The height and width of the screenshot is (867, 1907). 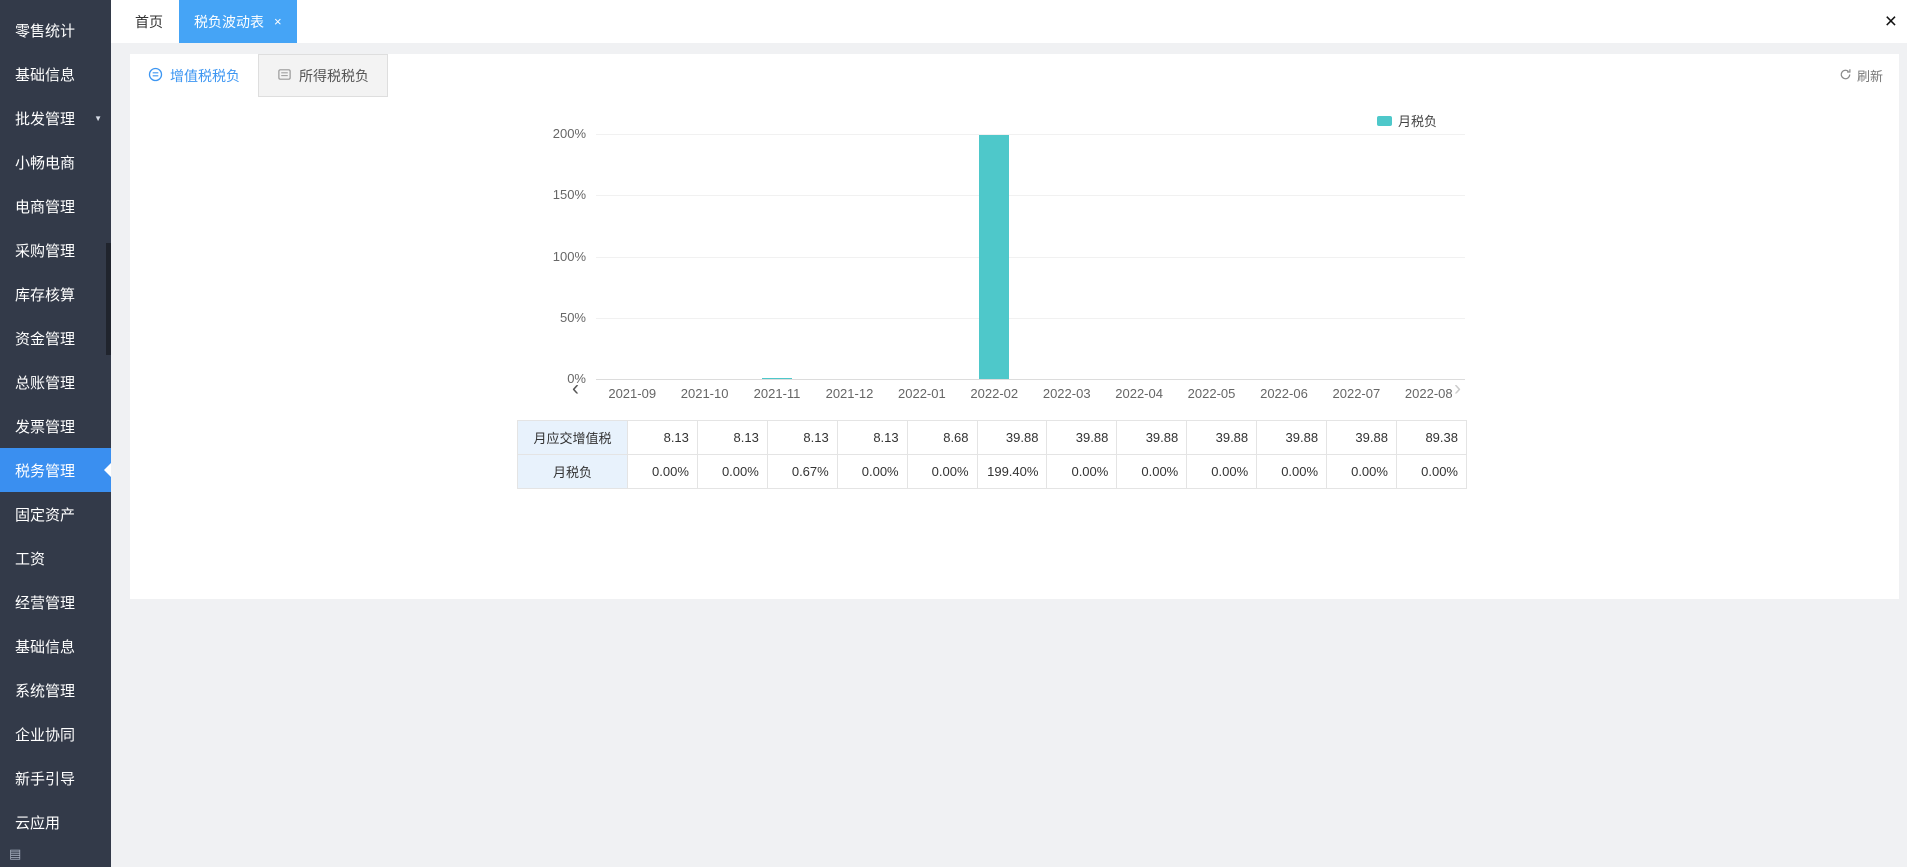 I want to click on sidebar-item-label: 新手引导, so click(x=45, y=779).